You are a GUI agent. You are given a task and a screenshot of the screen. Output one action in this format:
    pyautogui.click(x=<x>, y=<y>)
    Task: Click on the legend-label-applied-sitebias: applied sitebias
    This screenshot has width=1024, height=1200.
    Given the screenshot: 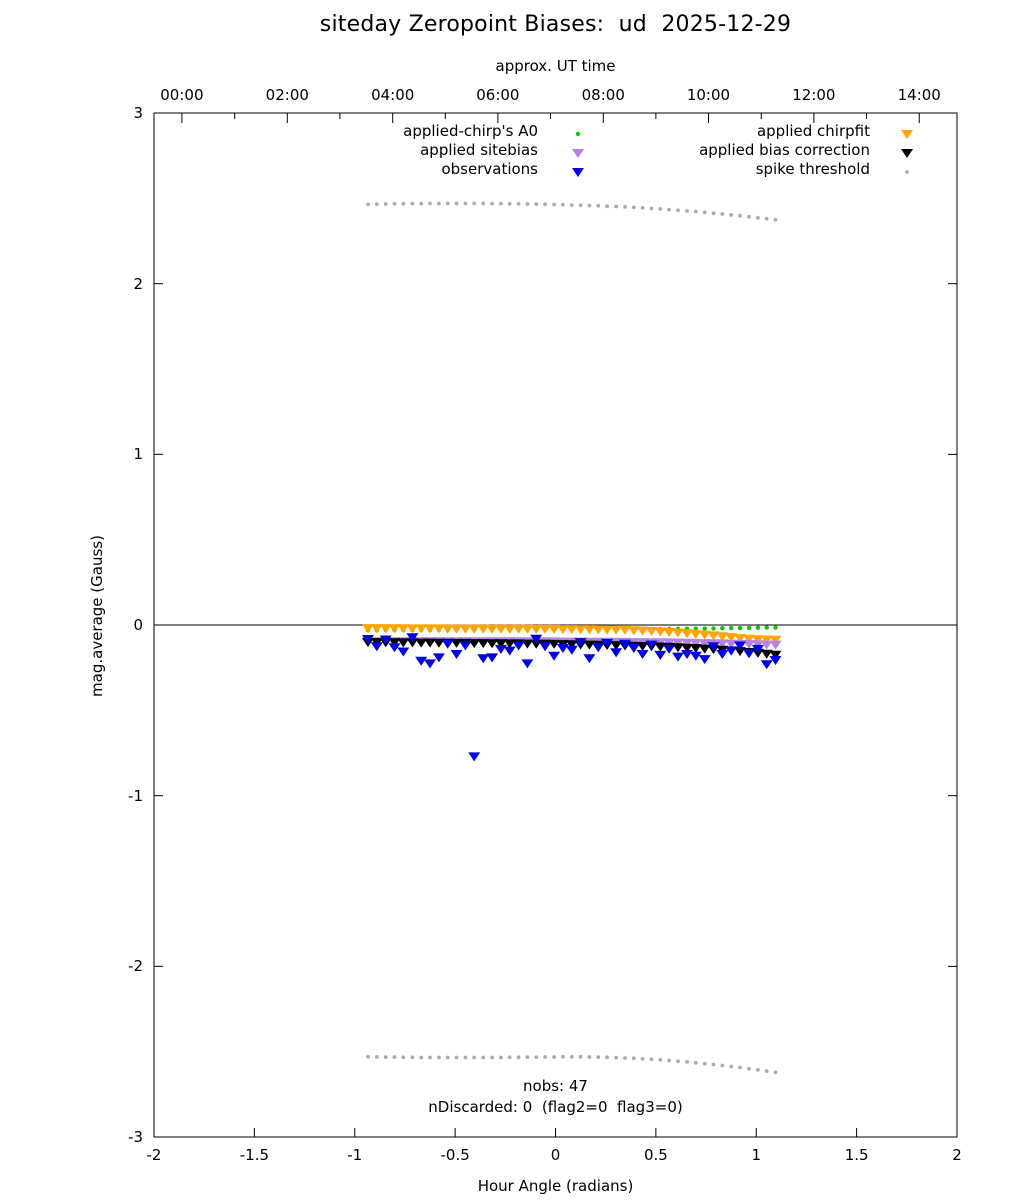 What is the action you would take?
    pyautogui.click(x=479, y=150)
    